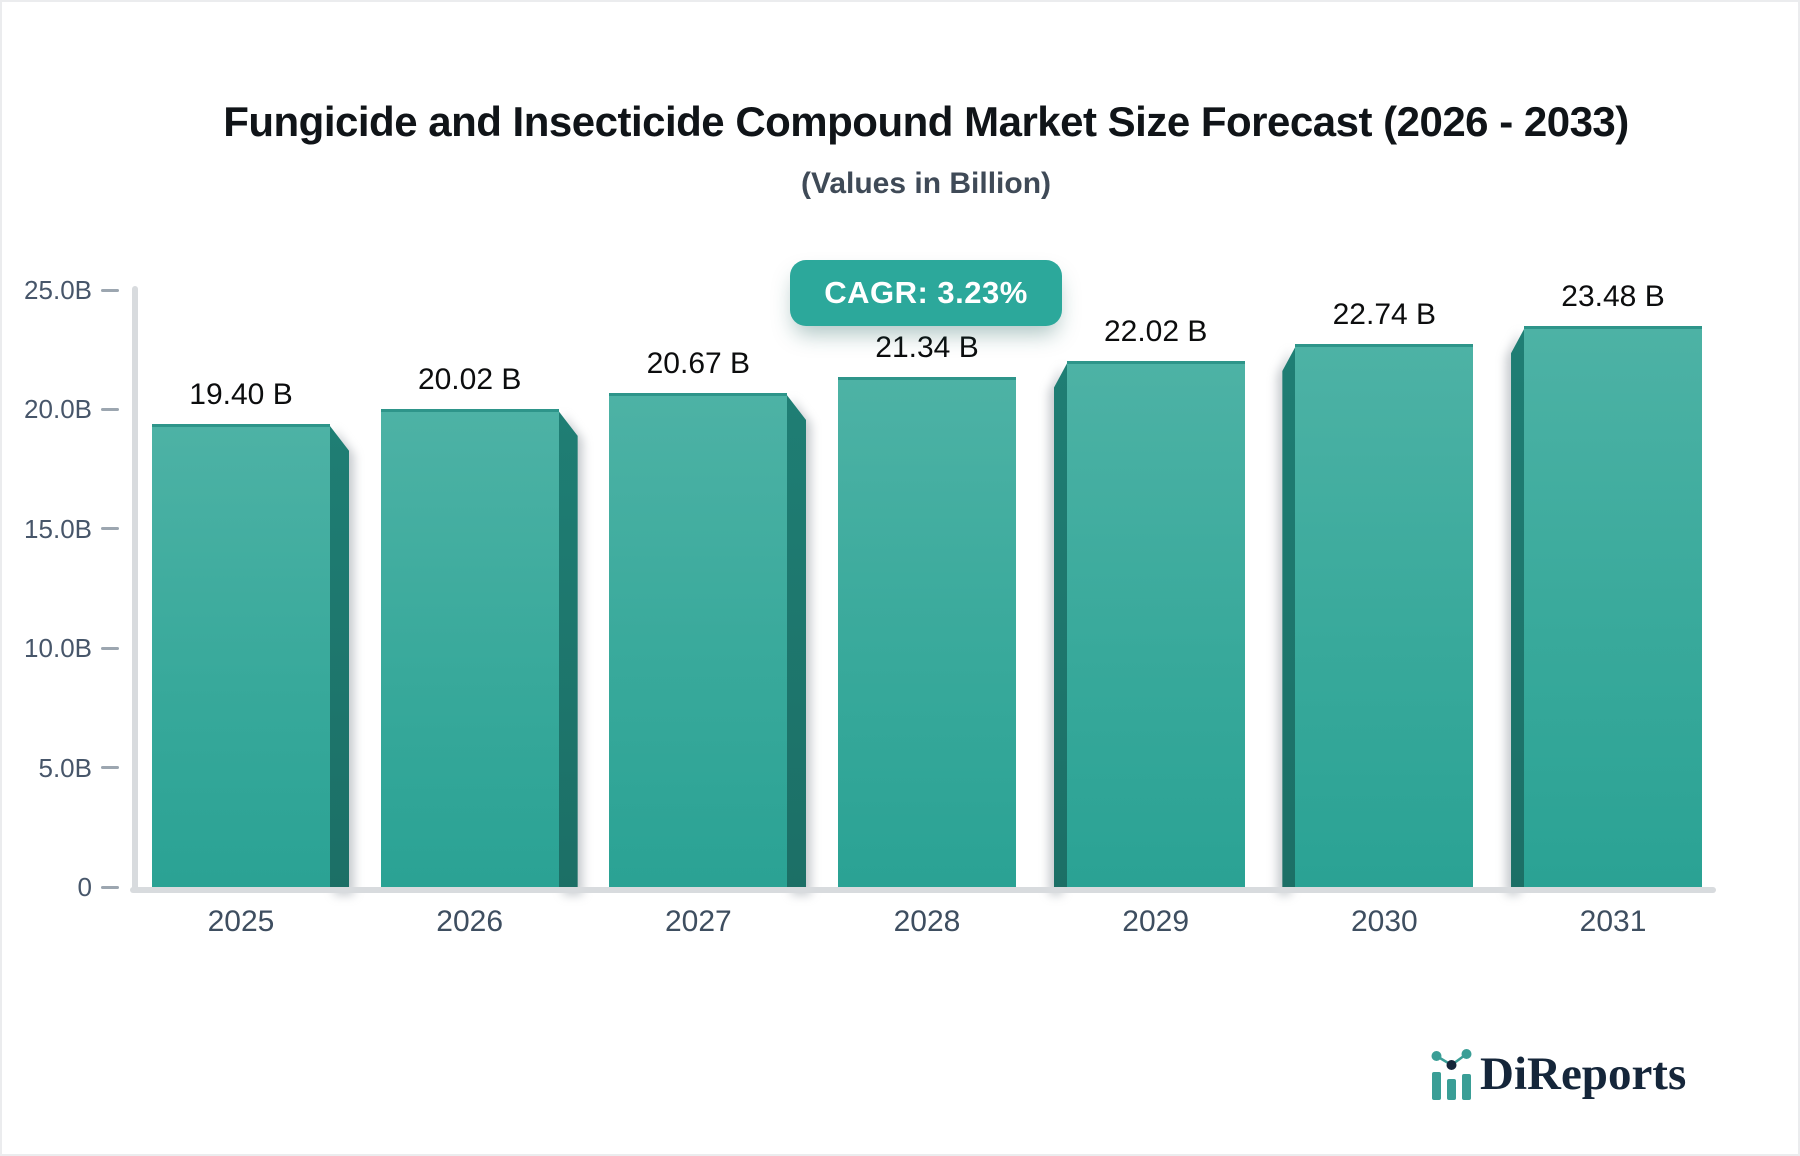  I want to click on bar-value-label: 22.02 B, so click(1155, 332).